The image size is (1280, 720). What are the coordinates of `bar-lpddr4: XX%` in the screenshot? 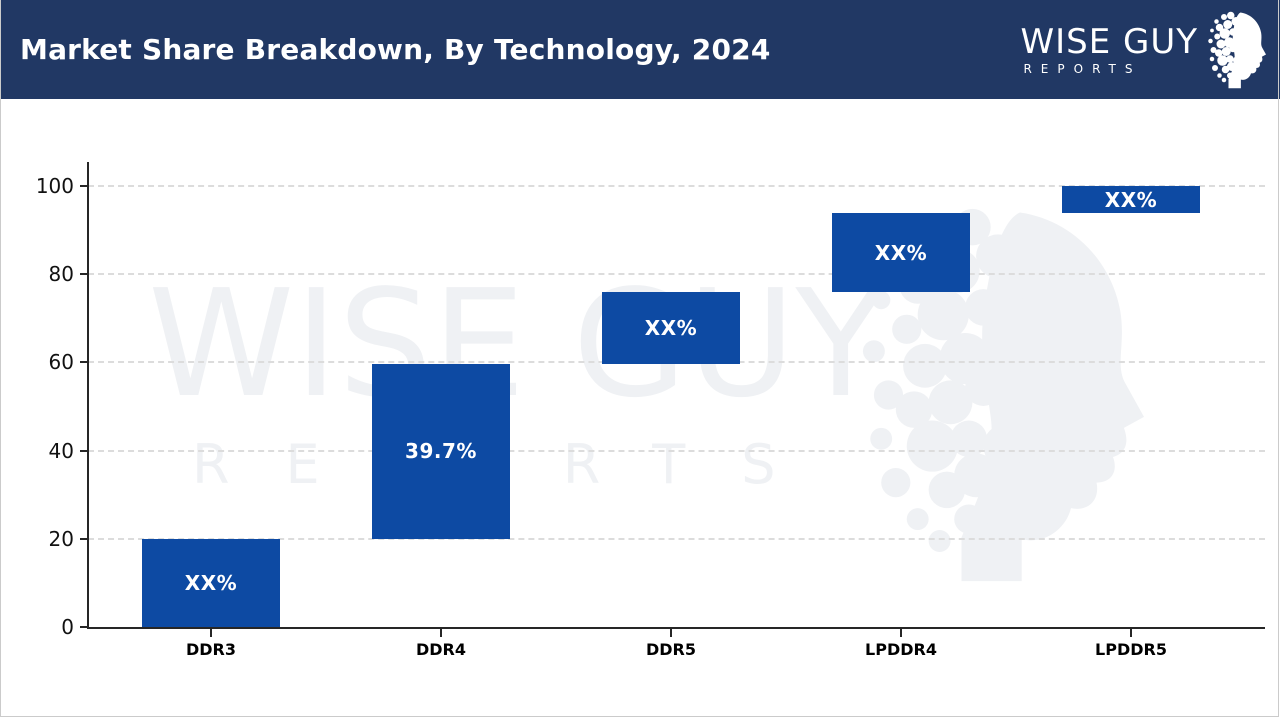 It's located at (901, 252).